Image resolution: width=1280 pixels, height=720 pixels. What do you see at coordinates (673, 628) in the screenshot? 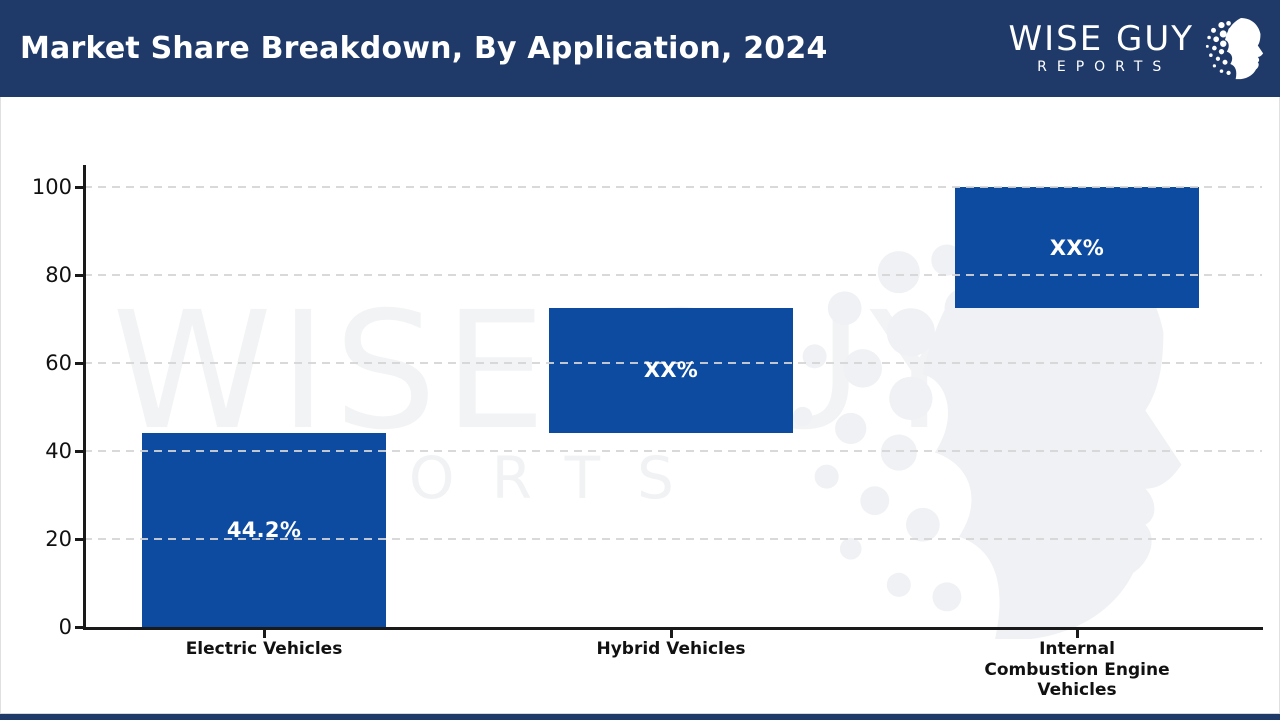
I see `x-axis-line` at bounding box center [673, 628].